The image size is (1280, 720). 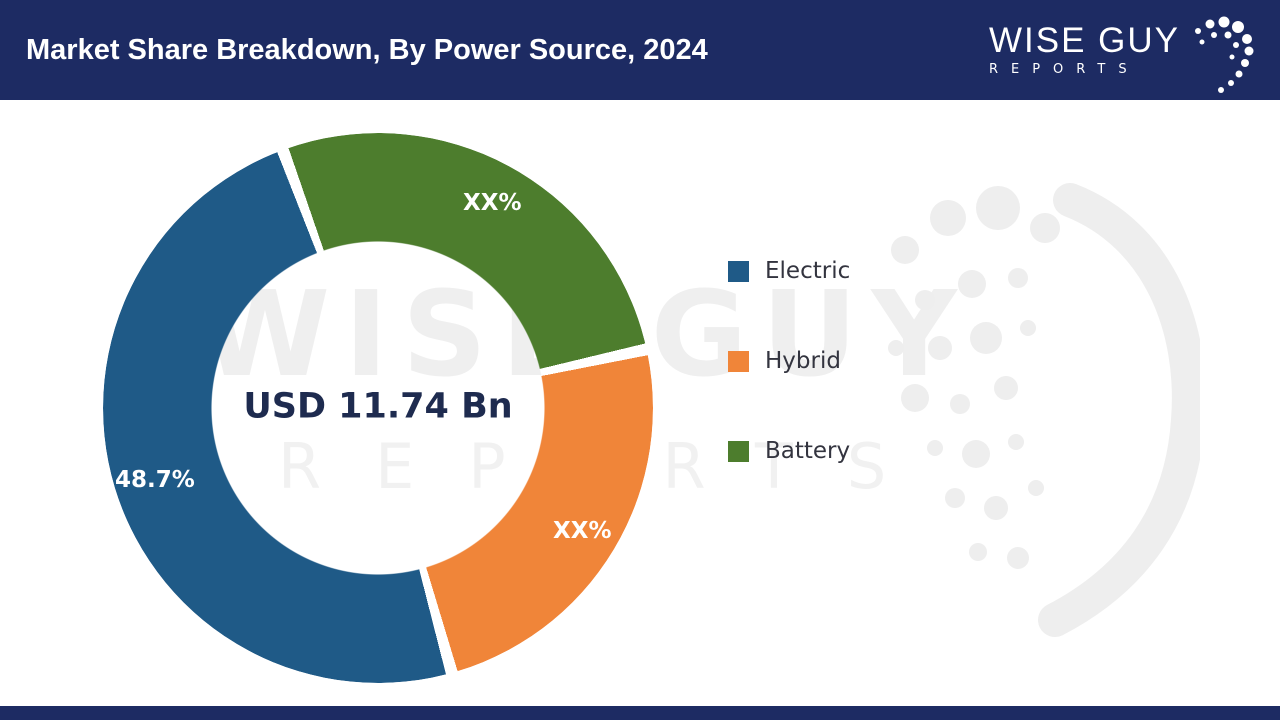 I want to click on legend-label-battery: Battery, so click(x=808, y=451).